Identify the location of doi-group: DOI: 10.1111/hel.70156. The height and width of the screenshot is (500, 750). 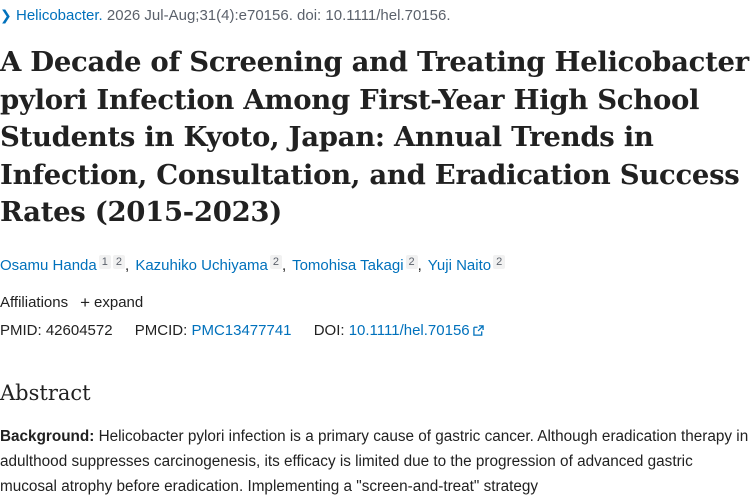
(399, 330).